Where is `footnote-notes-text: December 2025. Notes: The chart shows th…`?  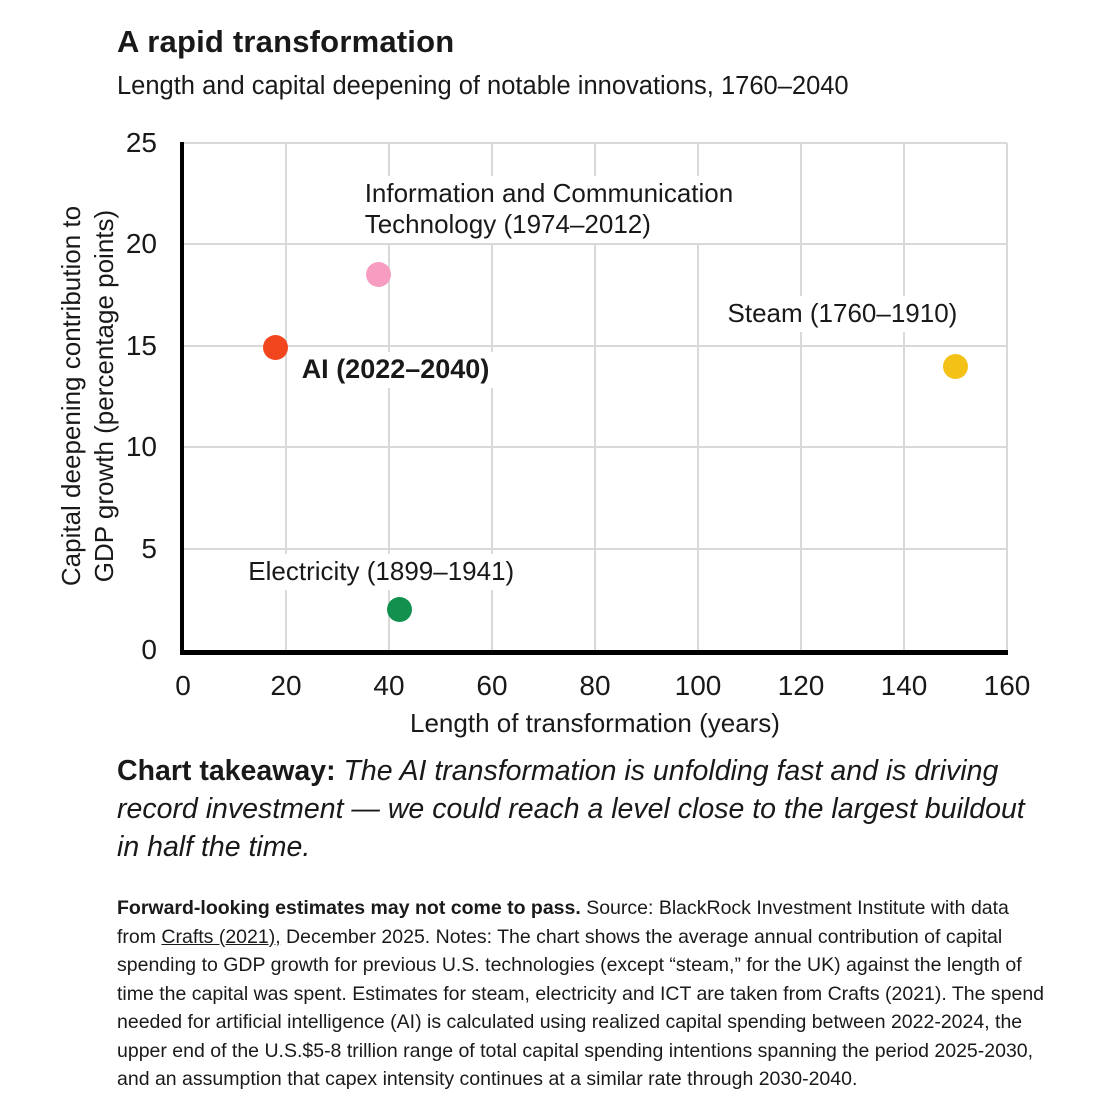
footnote-notes-text: December 2025. Notes: The chart shows th… is located at coordinates (581, 1008).